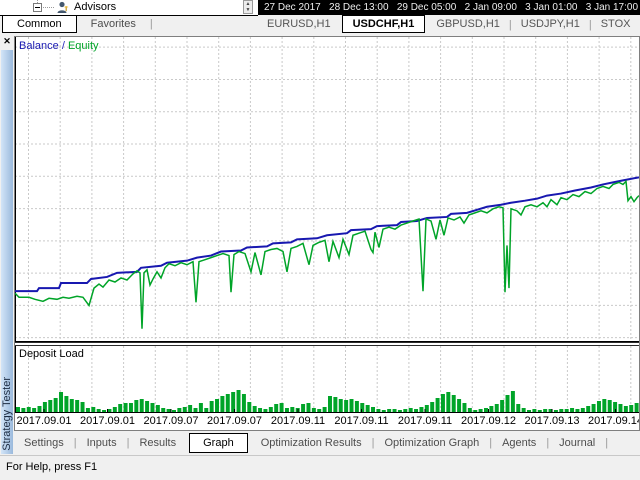 The width and height of the screenshot is (640, 480). Describe the element at coordinates (44, 443) in the screenshot. I see `tester-tab-settings: Settings` at that location.